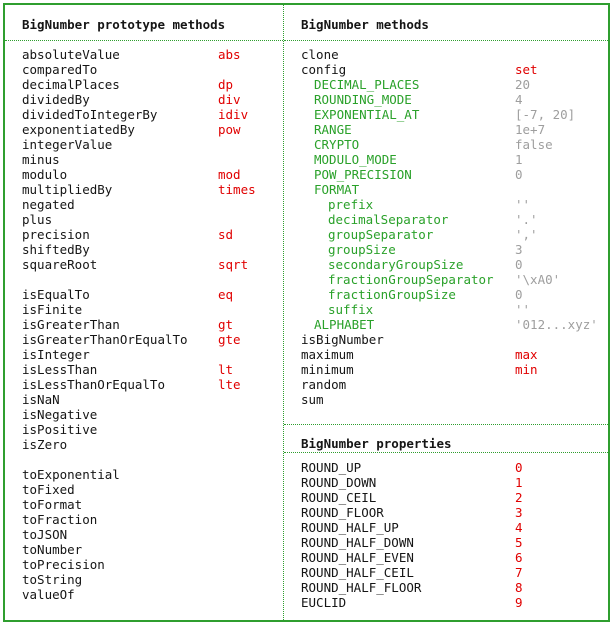 Image resolution: width=613 pixels, height=632 pixels. Describe the element at coordinates (454, 324) in the screenshot. I see `api-row-ALPHABET: ALPHABET '012...xyz'` at that location.